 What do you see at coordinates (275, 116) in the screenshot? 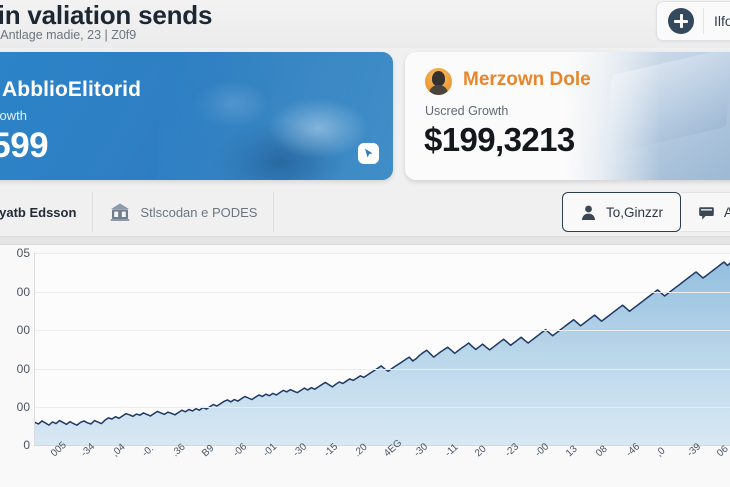
I see `card-background-image` at bounding box center [275, 116].